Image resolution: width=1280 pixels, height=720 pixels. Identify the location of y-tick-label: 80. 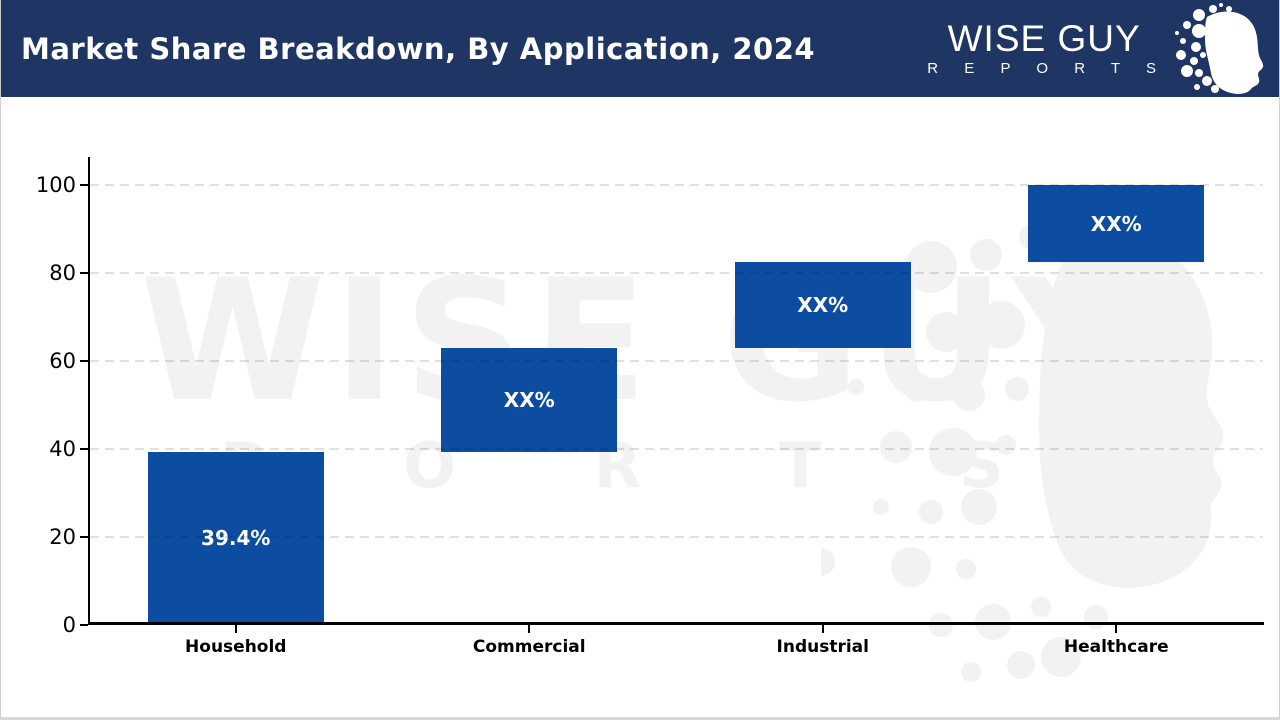
(62, 273).